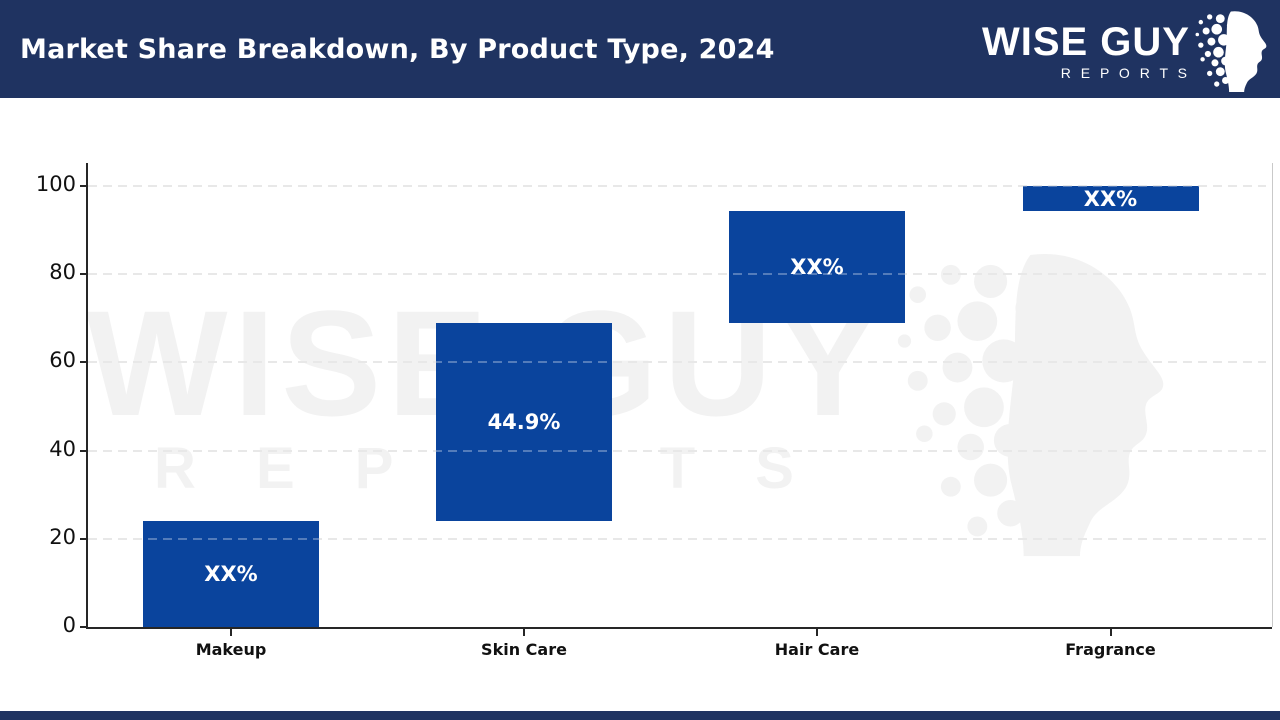  I want to click on wiseguy-logo: WISE GUY R E P O R T S, so click(1128, 50).